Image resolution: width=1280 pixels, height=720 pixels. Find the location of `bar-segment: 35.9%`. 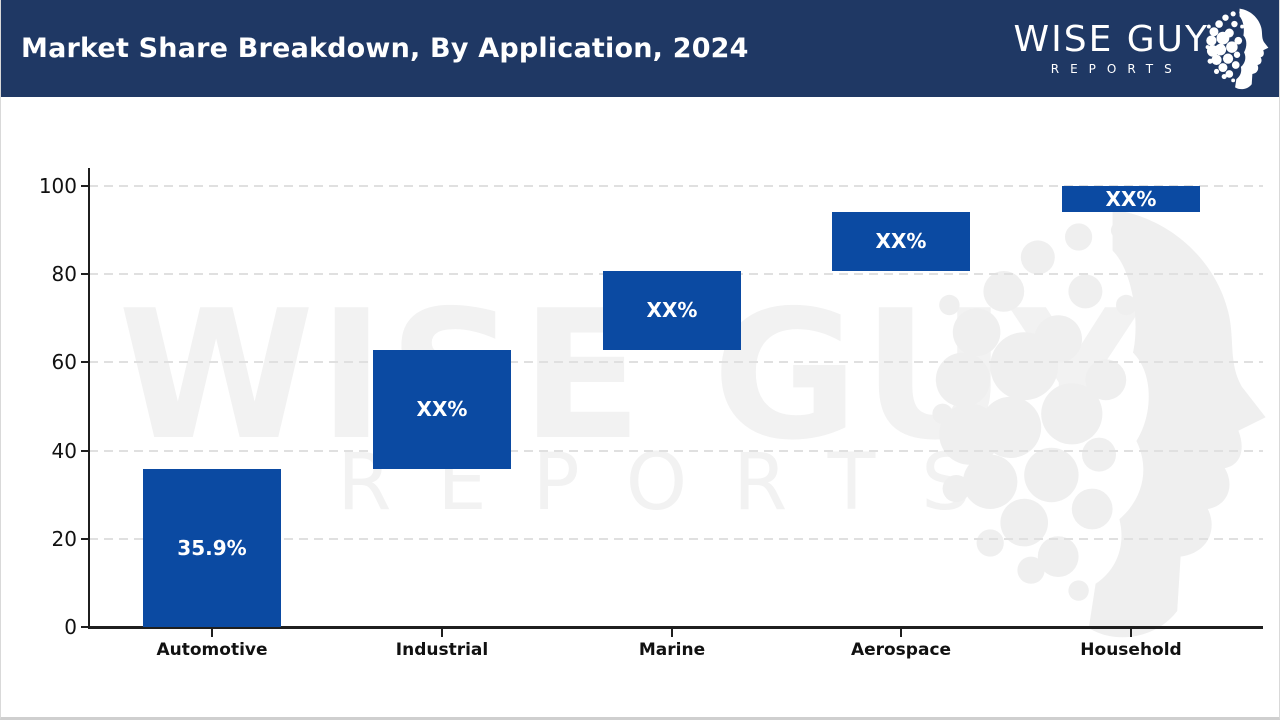

bar-segment: 35.9% is located at coordinates (212, 547).